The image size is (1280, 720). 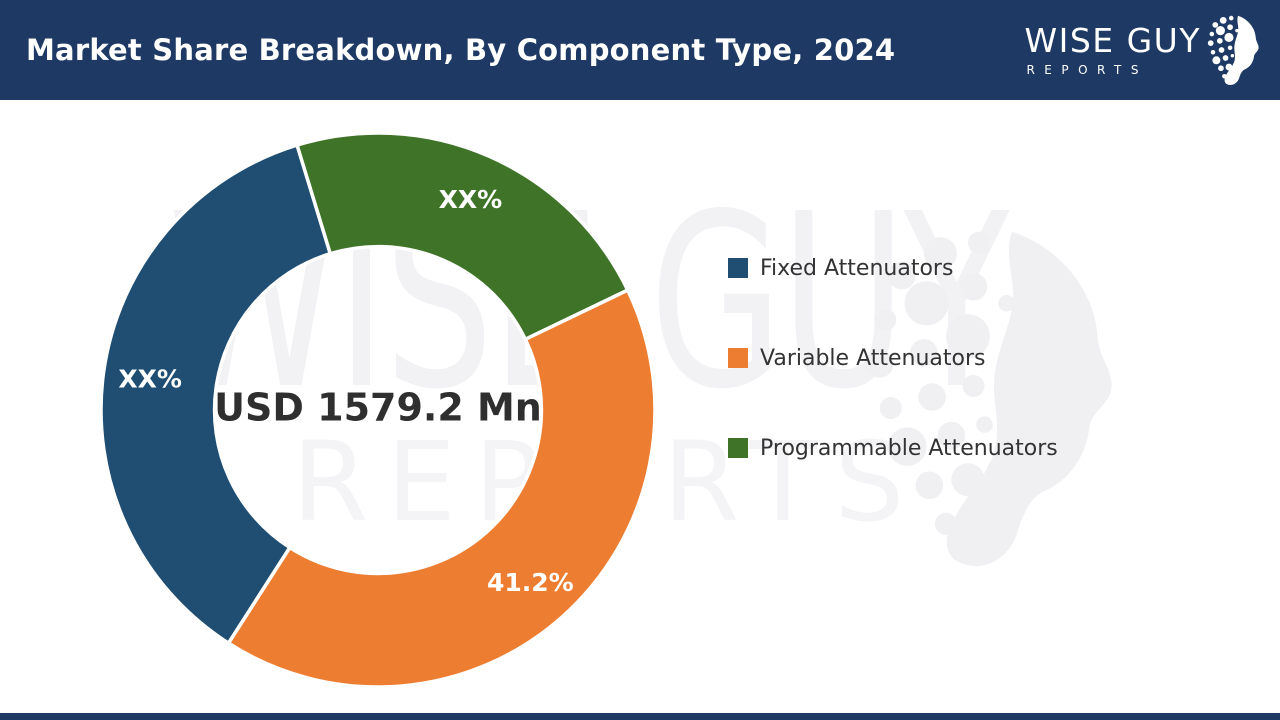 I want to click on wiseguy-head-icon, so click(x=1233, y=50).